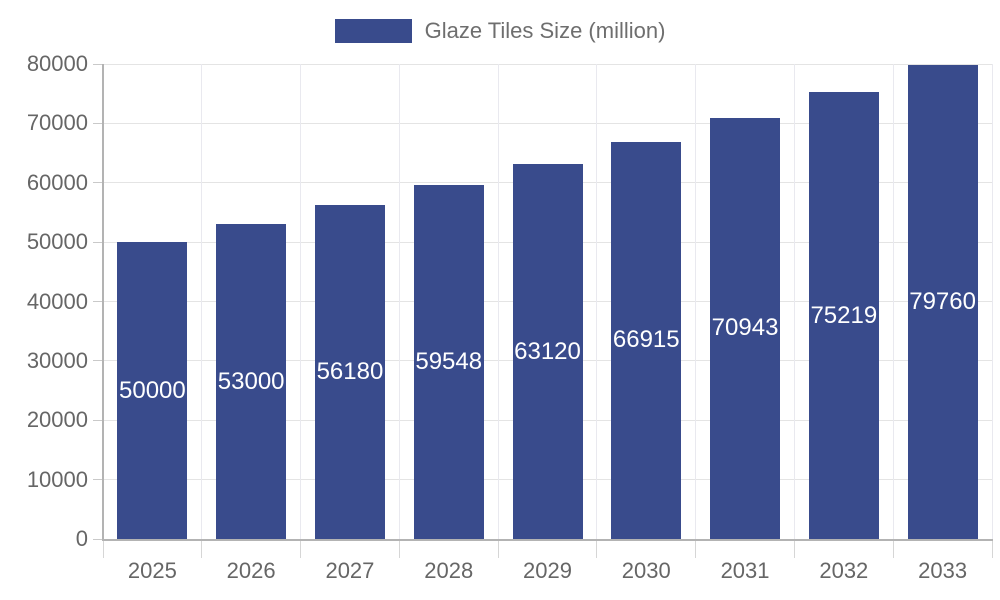  Describe the element at coordinates (547, 570) in the screenshot. I see `x-axis-tick-label: 2029` at that location.